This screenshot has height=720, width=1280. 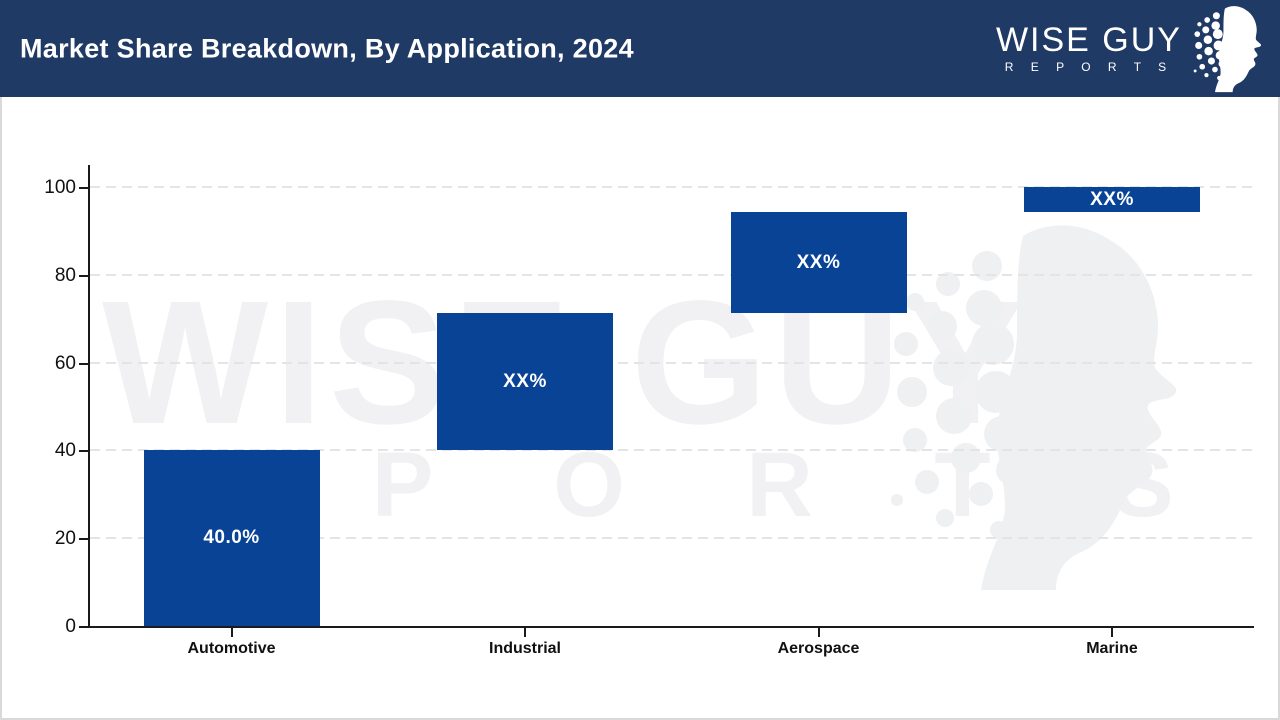 I want to click on logo-text: WISE GUY R E P O R T S, so click(x=1089, y=48).